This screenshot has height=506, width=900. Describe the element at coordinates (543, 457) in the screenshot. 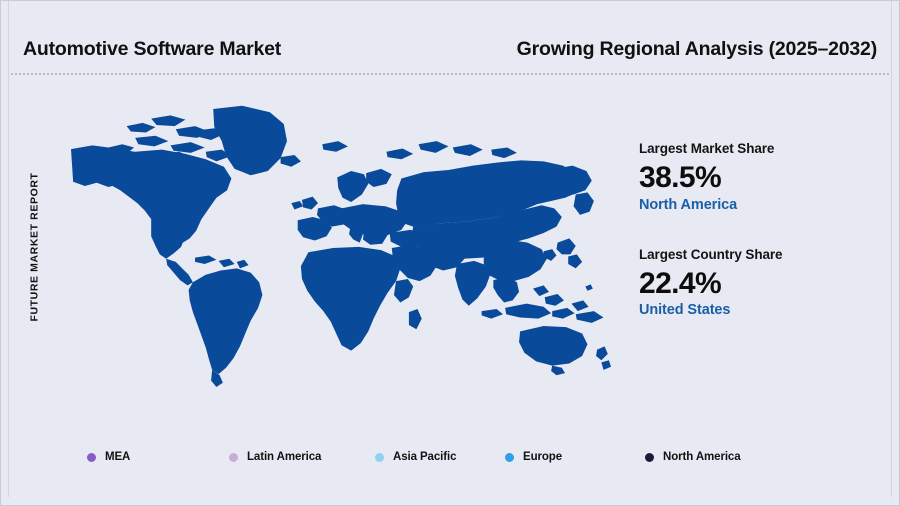

I see `legend-label: Europe` at that location.